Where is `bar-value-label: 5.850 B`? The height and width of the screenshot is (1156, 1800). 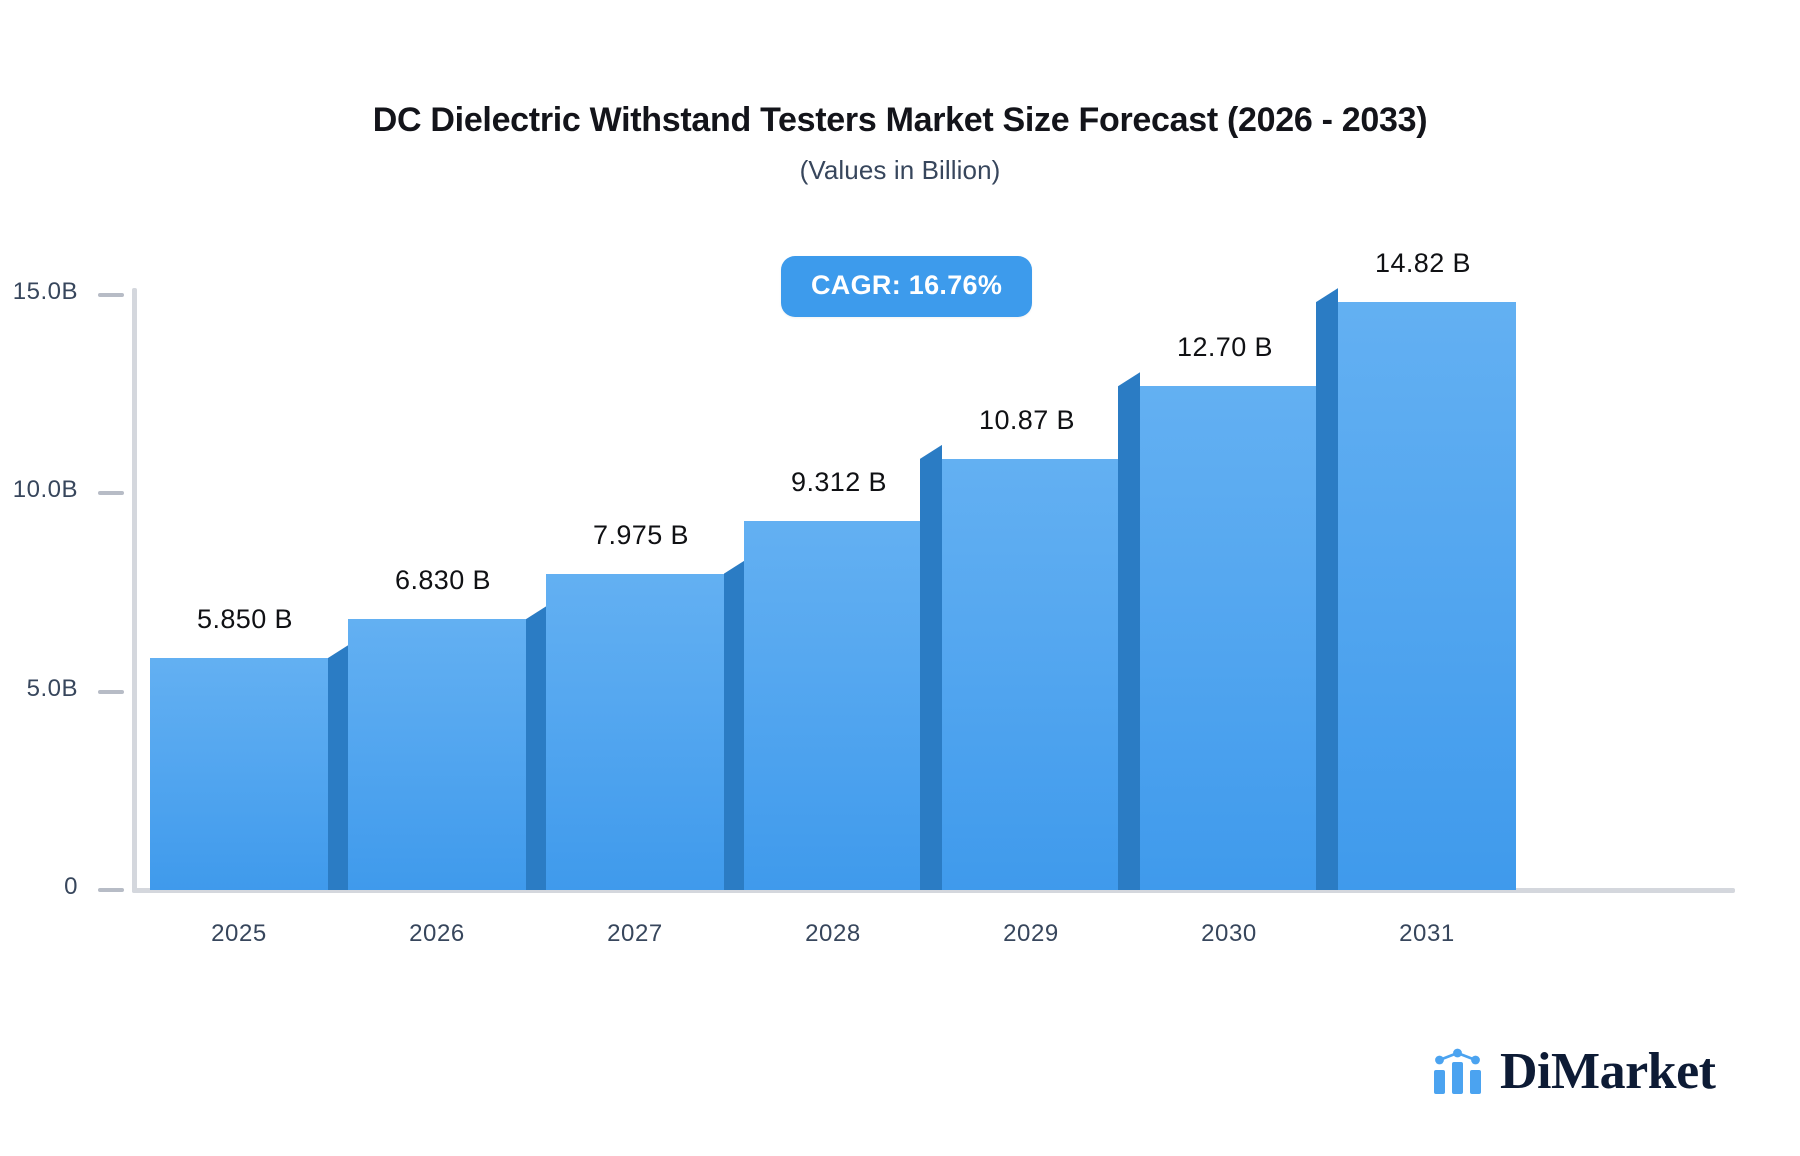 bar-value-label: 5.850 B is located at coordinates (245, 618).